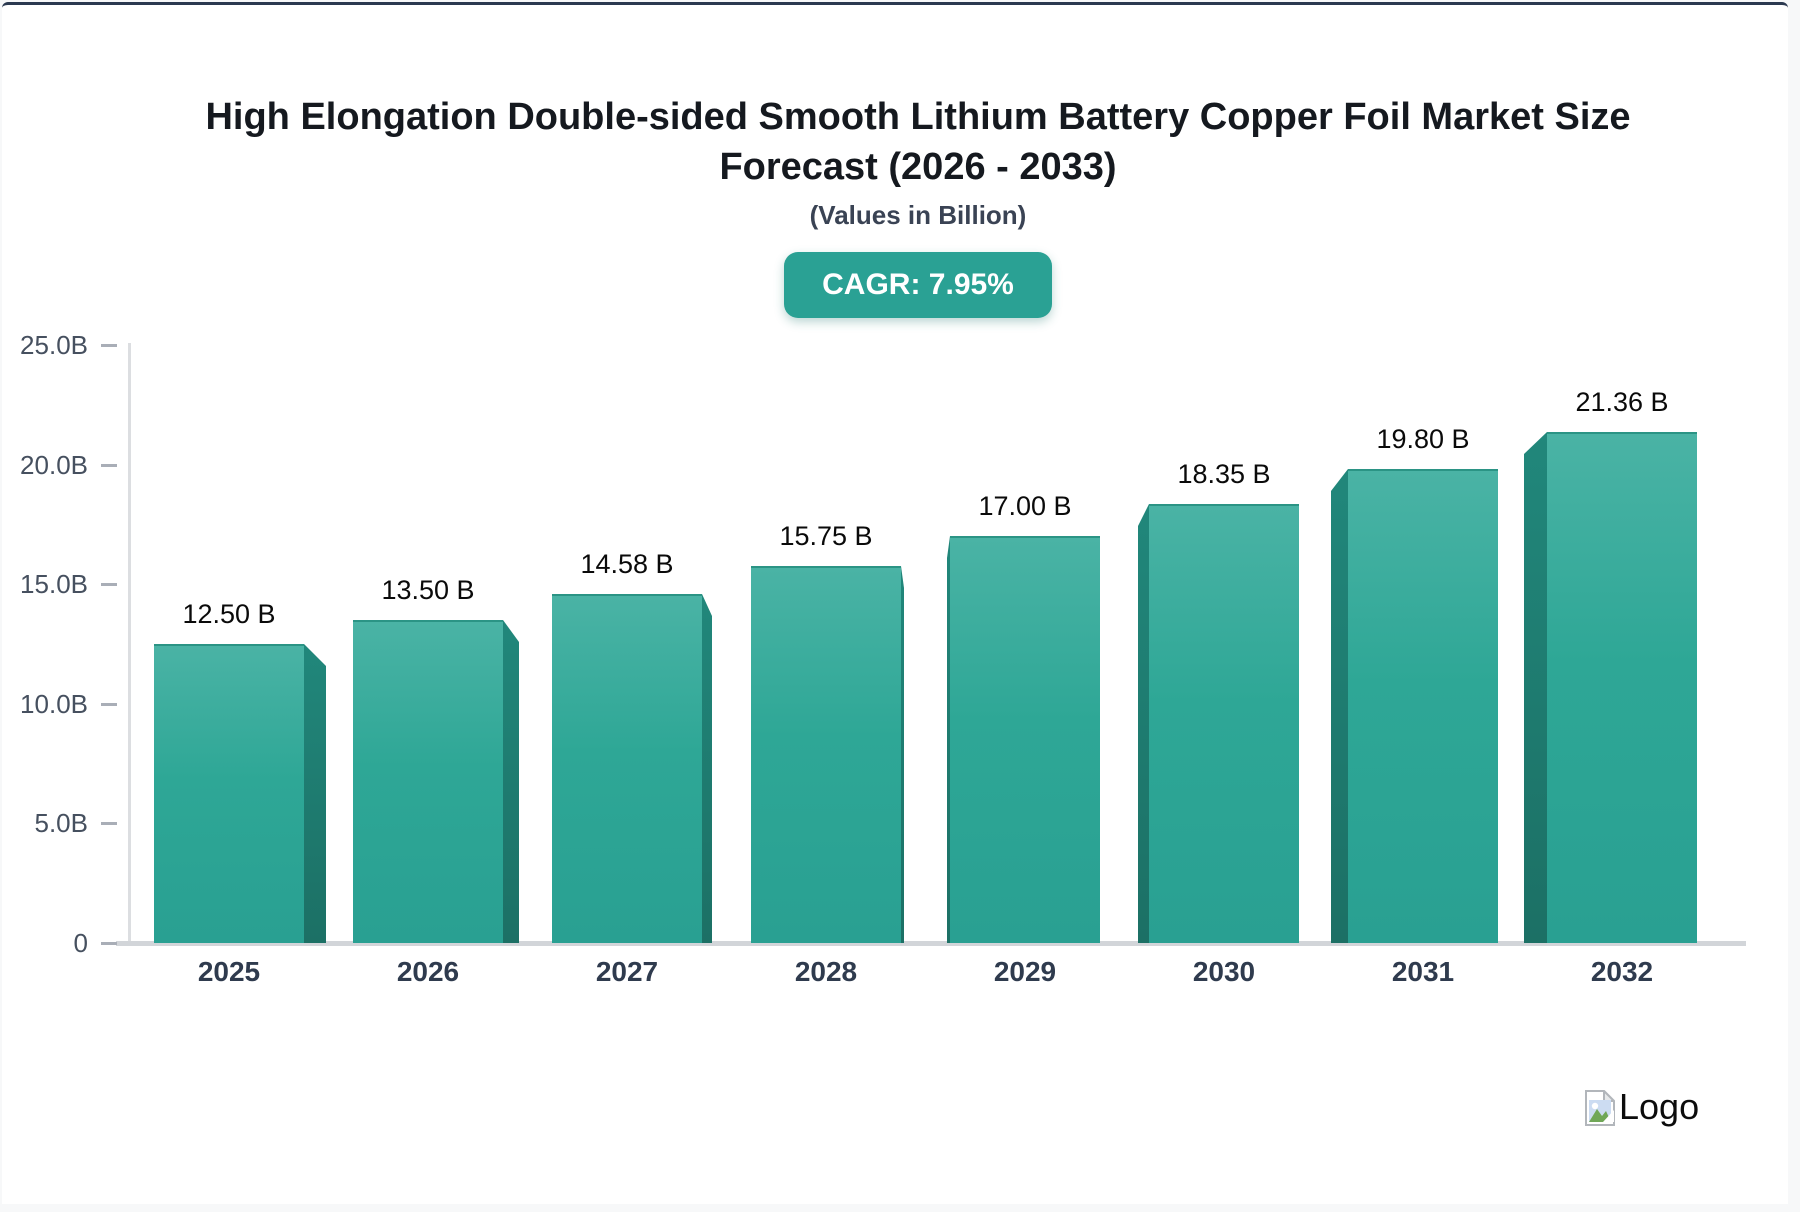 The image size is (1800, 1212). Describe the element at coordinates (428, 590) in the screenshot. I see `bar-value-label: 13.50 B` at that location.